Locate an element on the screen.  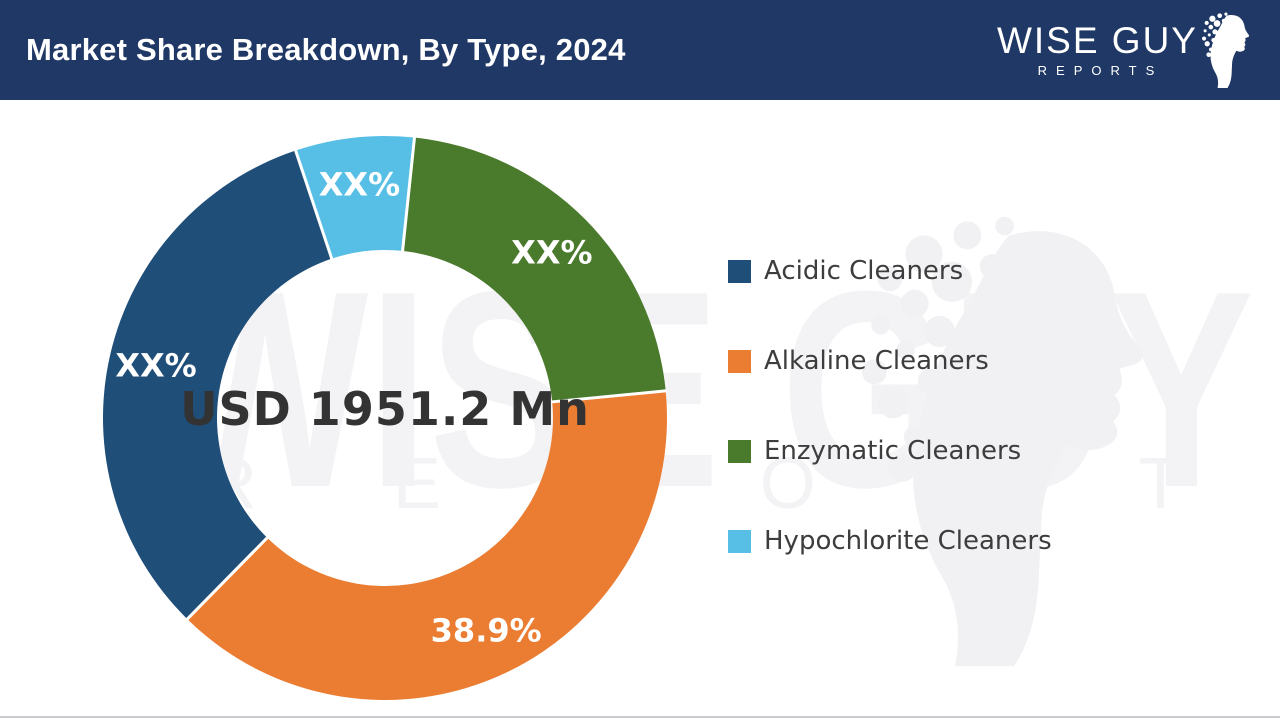
slice-value-label: 38.9% is located at coordinates (486, 630).